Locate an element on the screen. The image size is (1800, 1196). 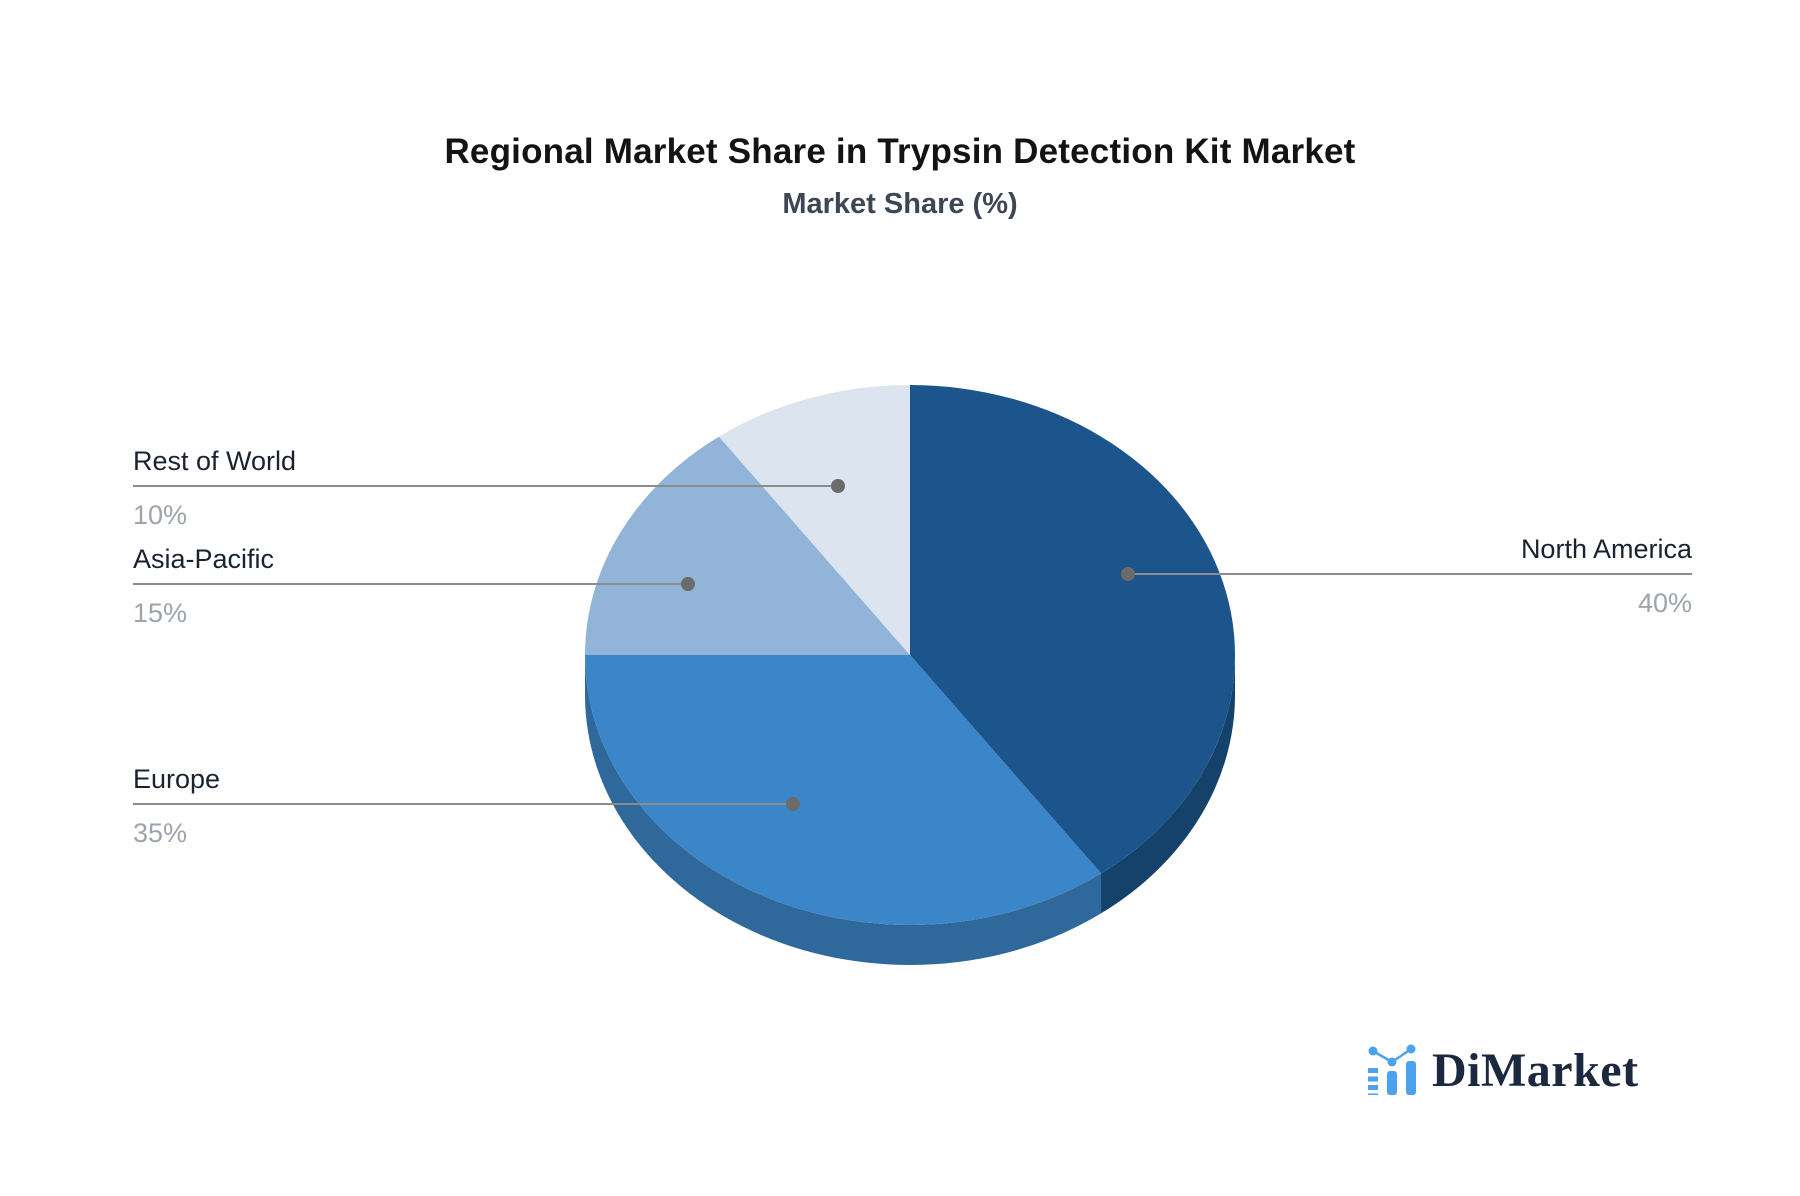
label-asia-pacific: Asia-Pacific is located at coordinates (203, 559).